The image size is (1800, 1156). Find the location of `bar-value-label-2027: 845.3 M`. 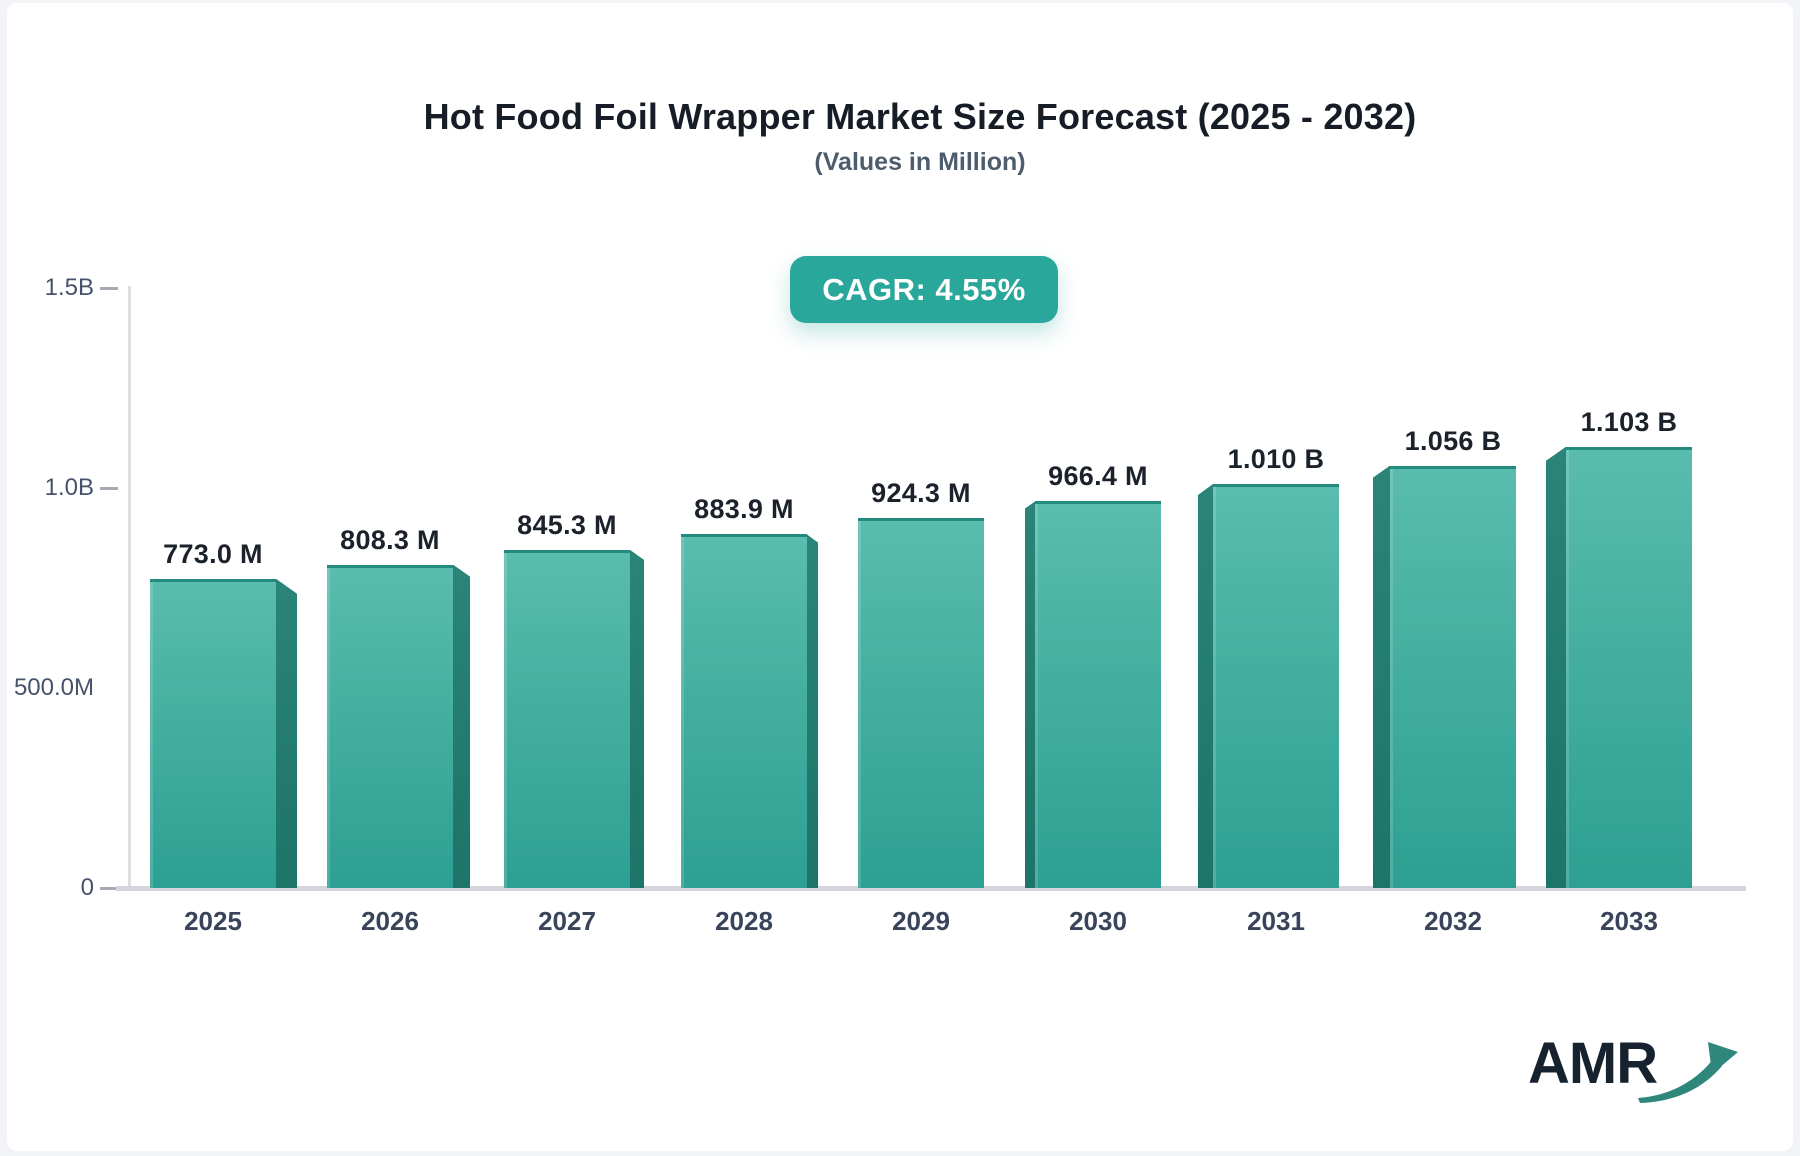

bar-value-label-2027: 845.3 M is located at coordinates (567, 524).